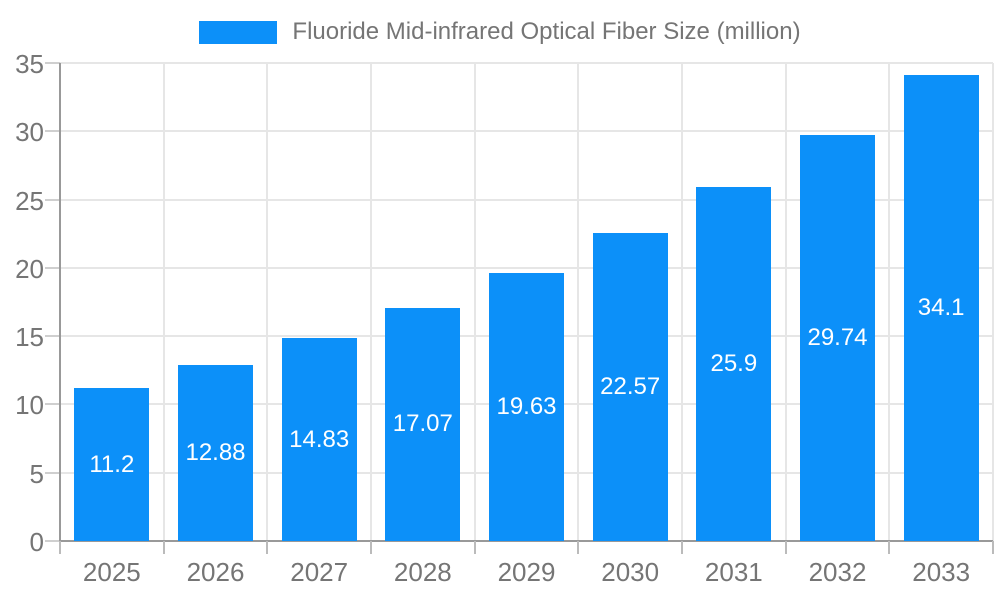 The image size is (1000, 600). What do you see at coordinates (29, 64) in the screenshot?
I see `y-axis-tick-label: 35` at bounding box center [29, 64].